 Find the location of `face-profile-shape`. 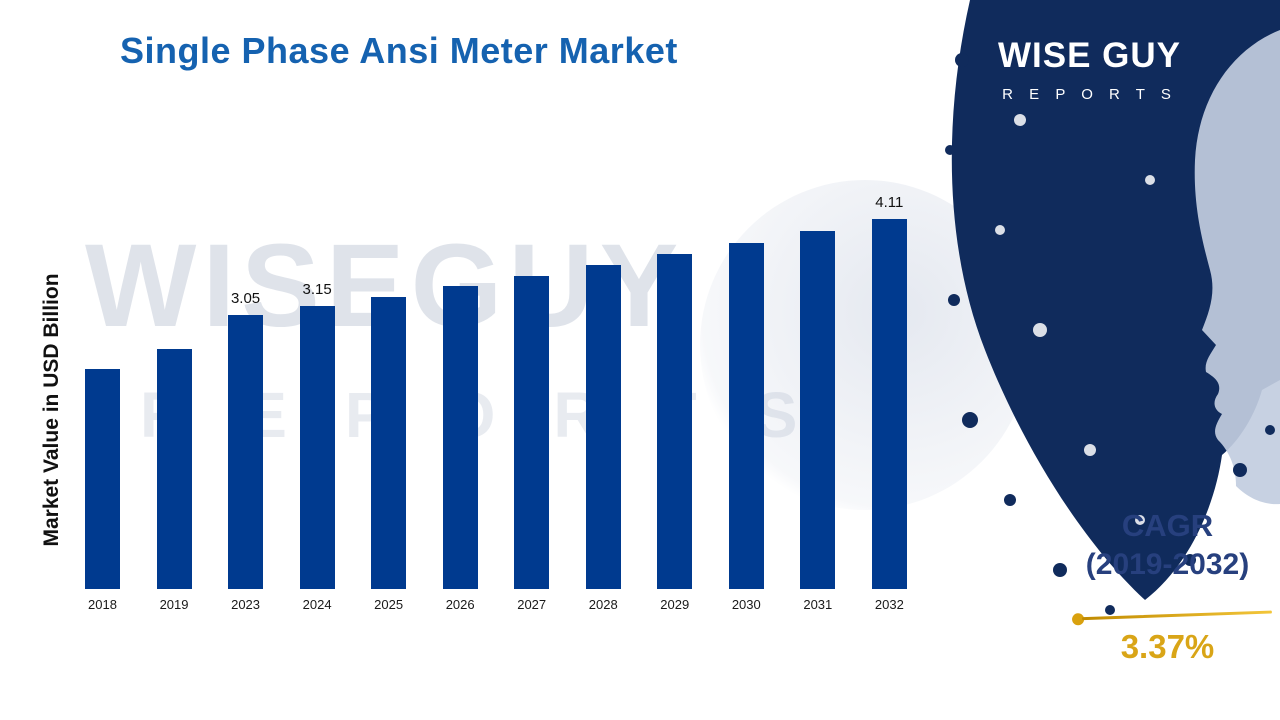

face-profile-shape is located at coordinates (1237, 267).